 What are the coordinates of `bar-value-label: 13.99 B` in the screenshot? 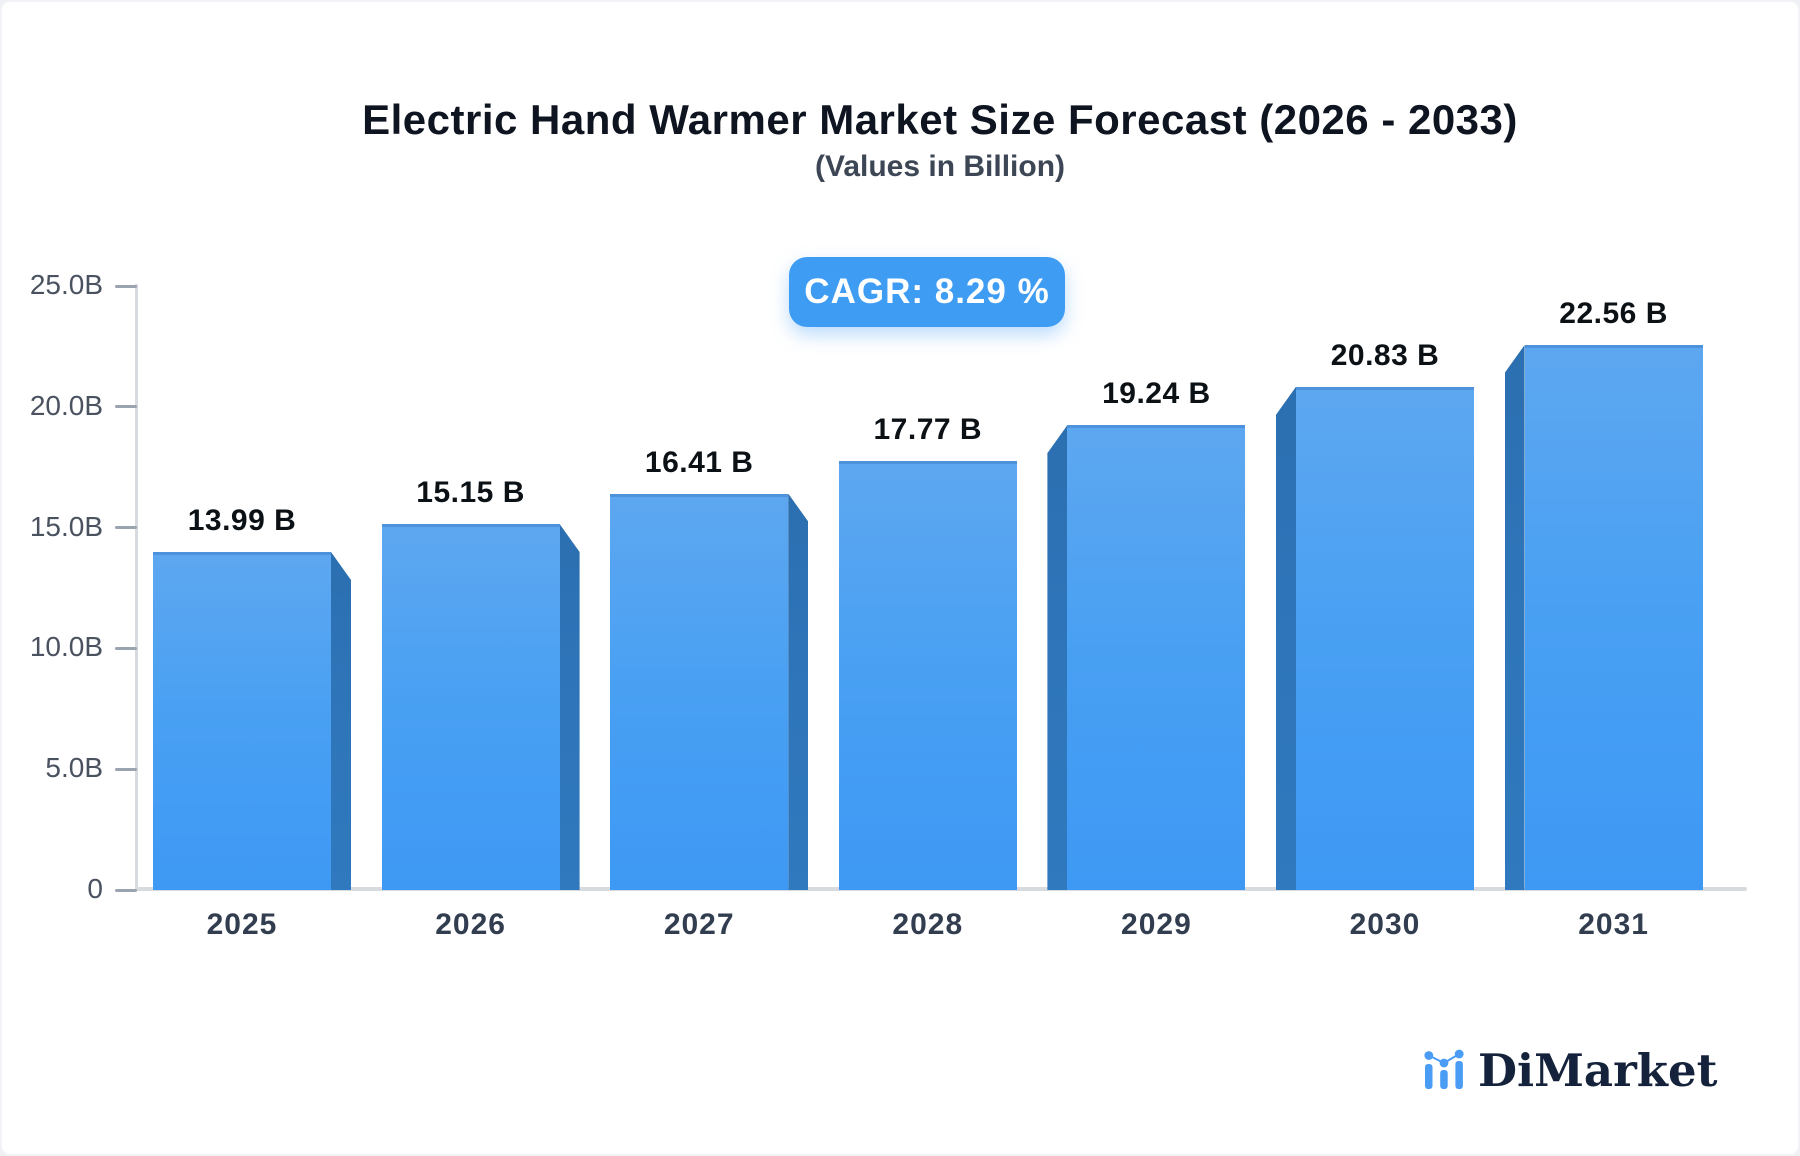 It's located at (242, 520).